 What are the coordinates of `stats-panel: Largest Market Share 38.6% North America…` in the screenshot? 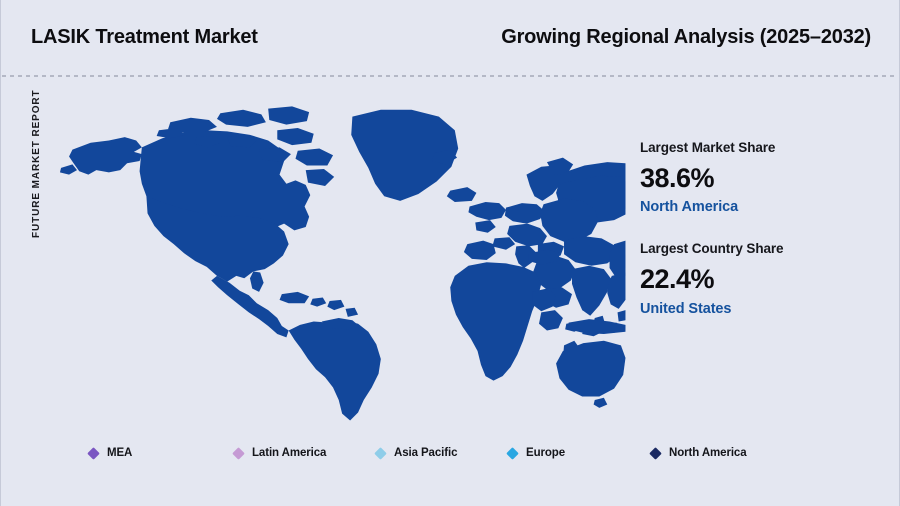 It's located at (760, 241).